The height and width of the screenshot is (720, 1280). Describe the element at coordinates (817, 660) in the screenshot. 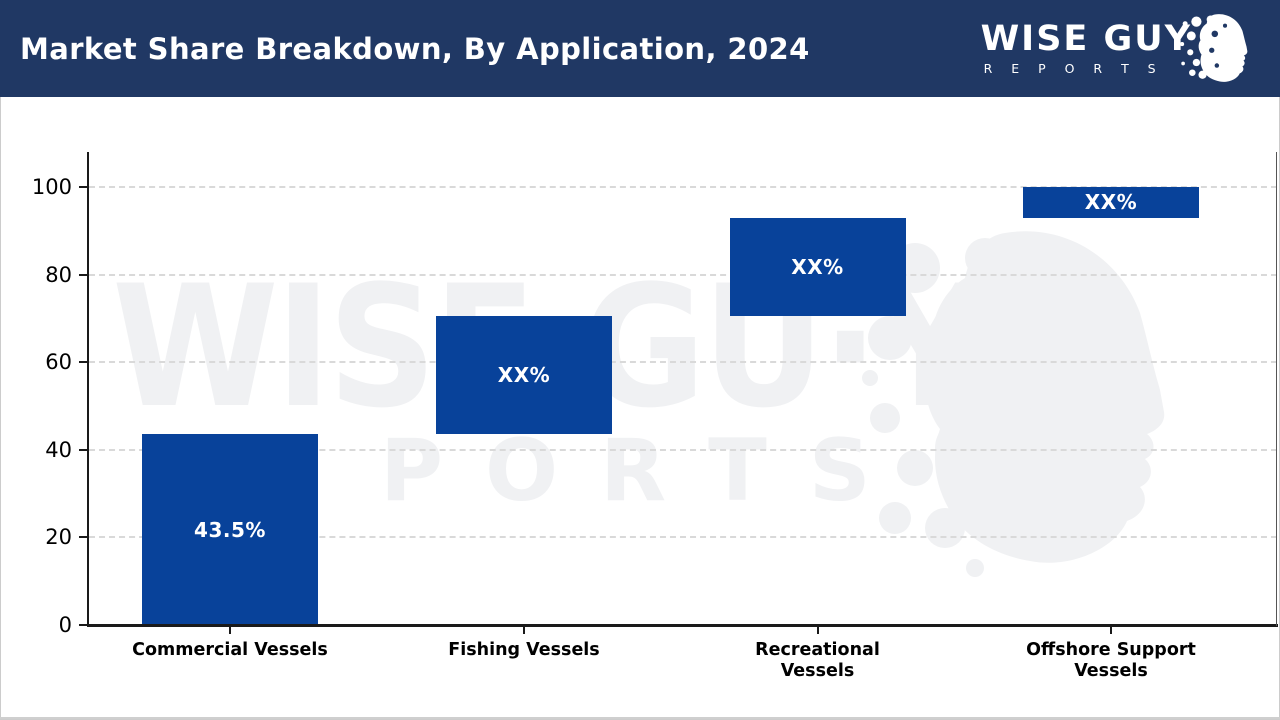

I see `x-category-label: Recreational Vessels` at that location.